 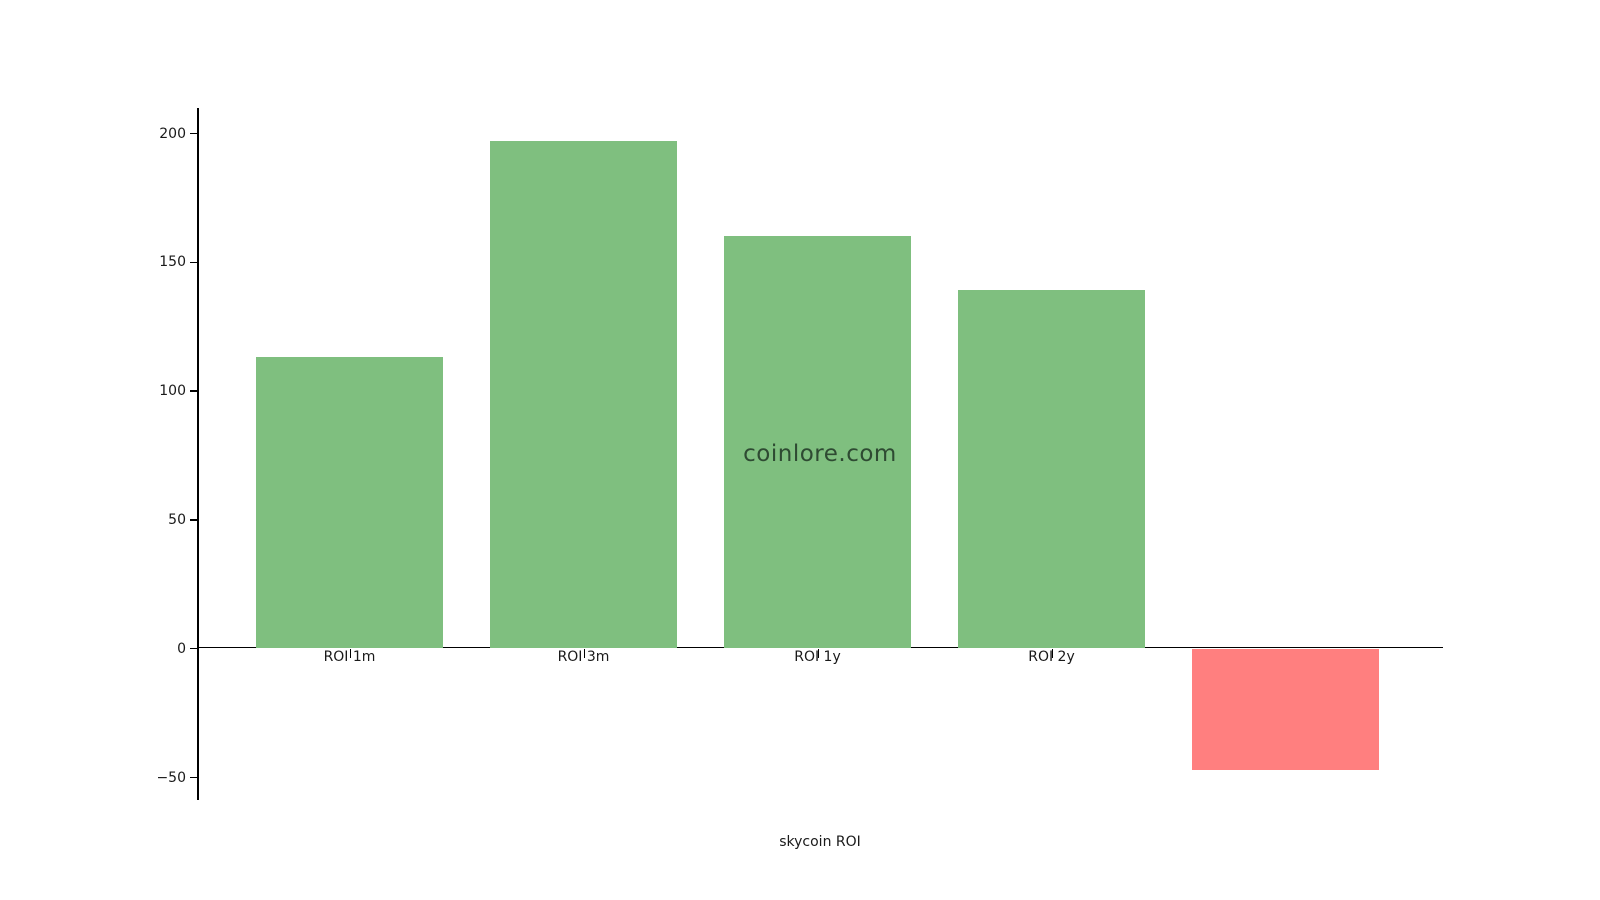 I want to click on y-tick-label: 100, so click(x=172, y=391).